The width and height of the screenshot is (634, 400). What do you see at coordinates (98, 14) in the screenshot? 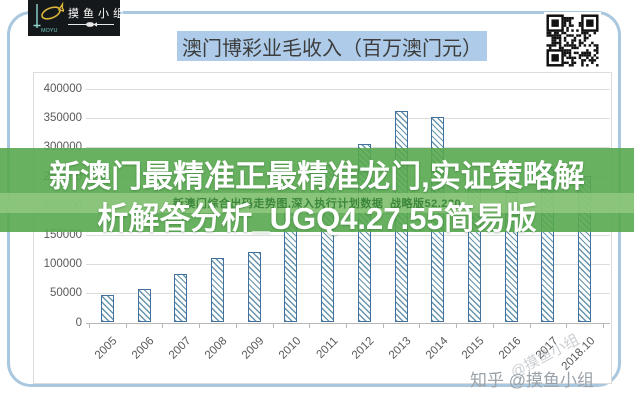
I see `logo-group-name: 摸鱼小组` at bounding box center [98, 14].